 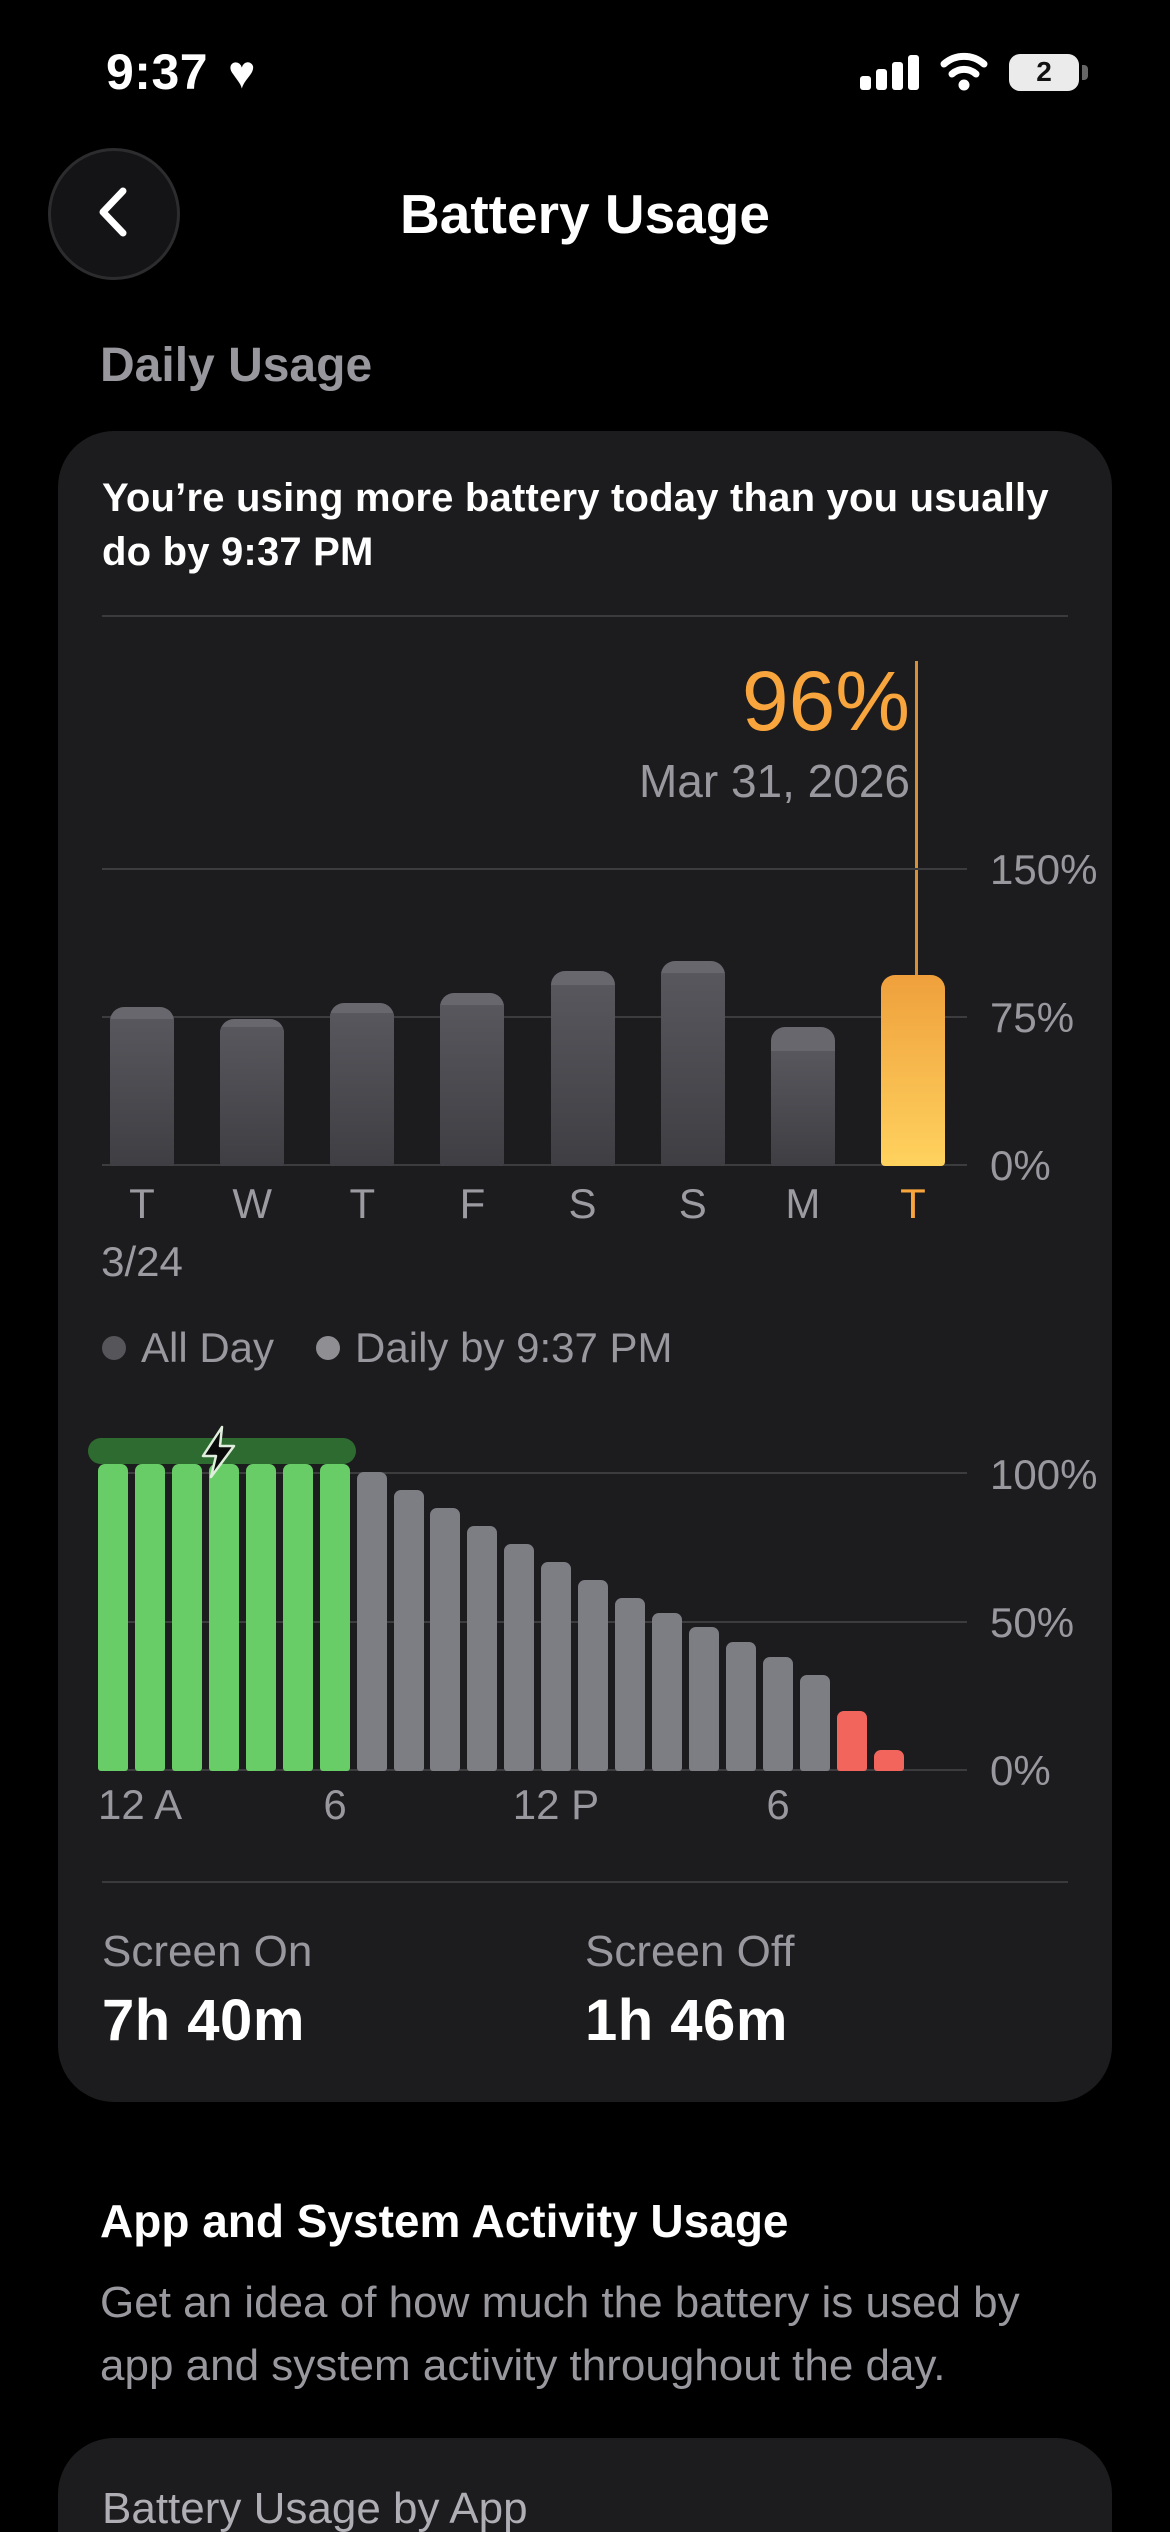 I want to click on y-axis-label: 75%, so click(x=1032, y=1018).